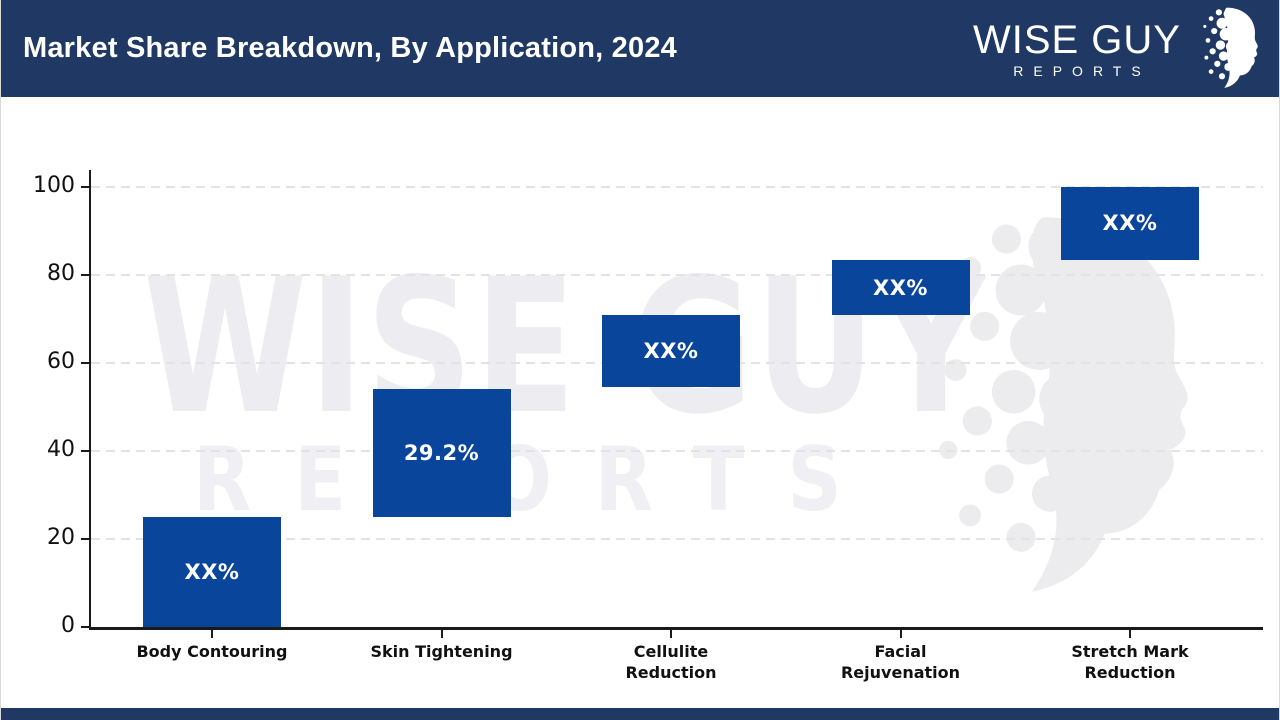  What do you see at coordinates (68, 625) in the screenshot?
I see `y-tick-label: 0` at bounding box center [68, 625].